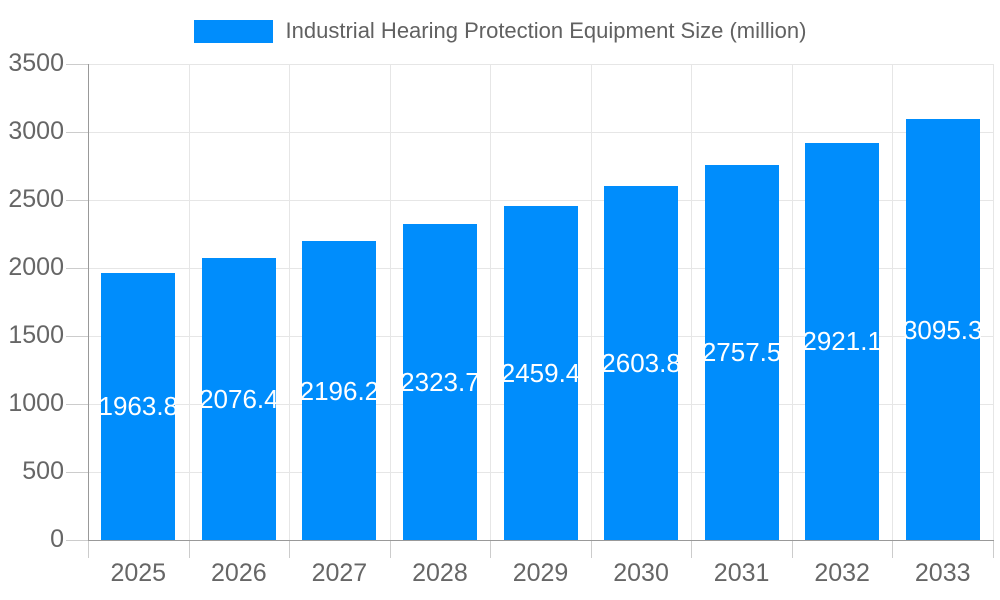  I want to click on bar-2027, so click(339, 390).